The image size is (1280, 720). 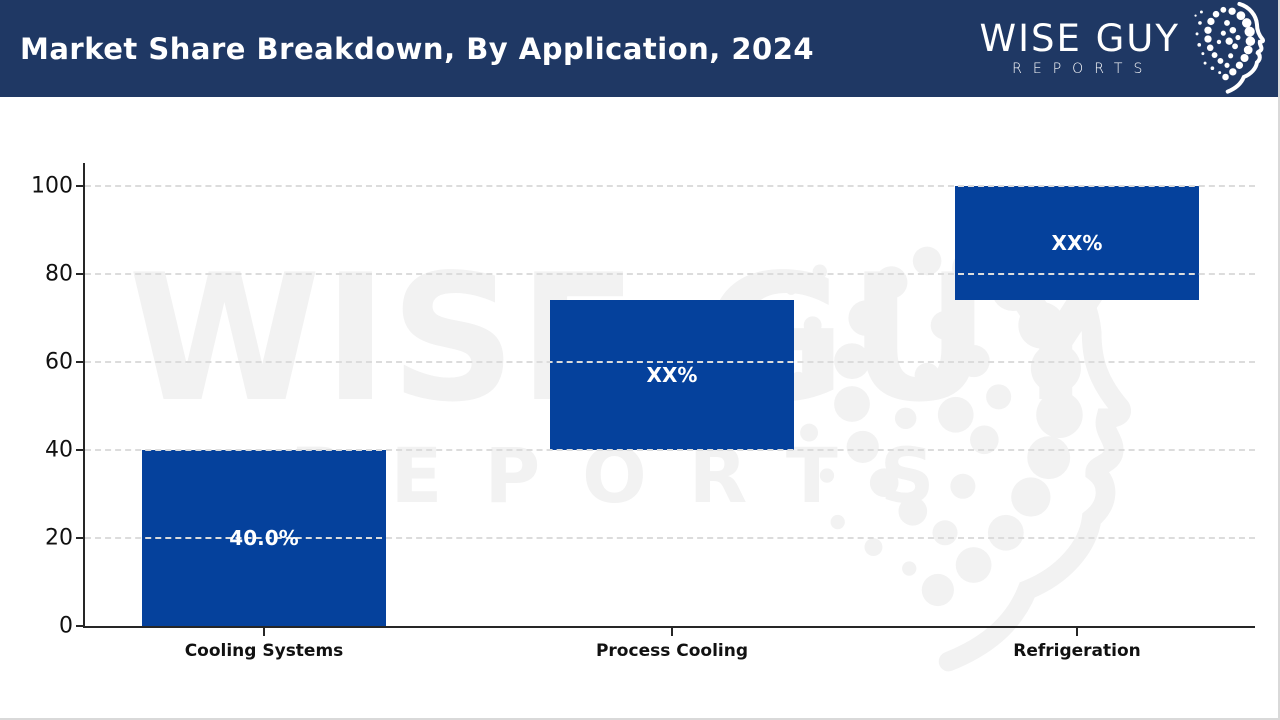 What do you see at coordinates (1079, 39) in the screenshot?
I see `logo-wiseguy-label: WISE GUY` at bounding box center [1079, 39].